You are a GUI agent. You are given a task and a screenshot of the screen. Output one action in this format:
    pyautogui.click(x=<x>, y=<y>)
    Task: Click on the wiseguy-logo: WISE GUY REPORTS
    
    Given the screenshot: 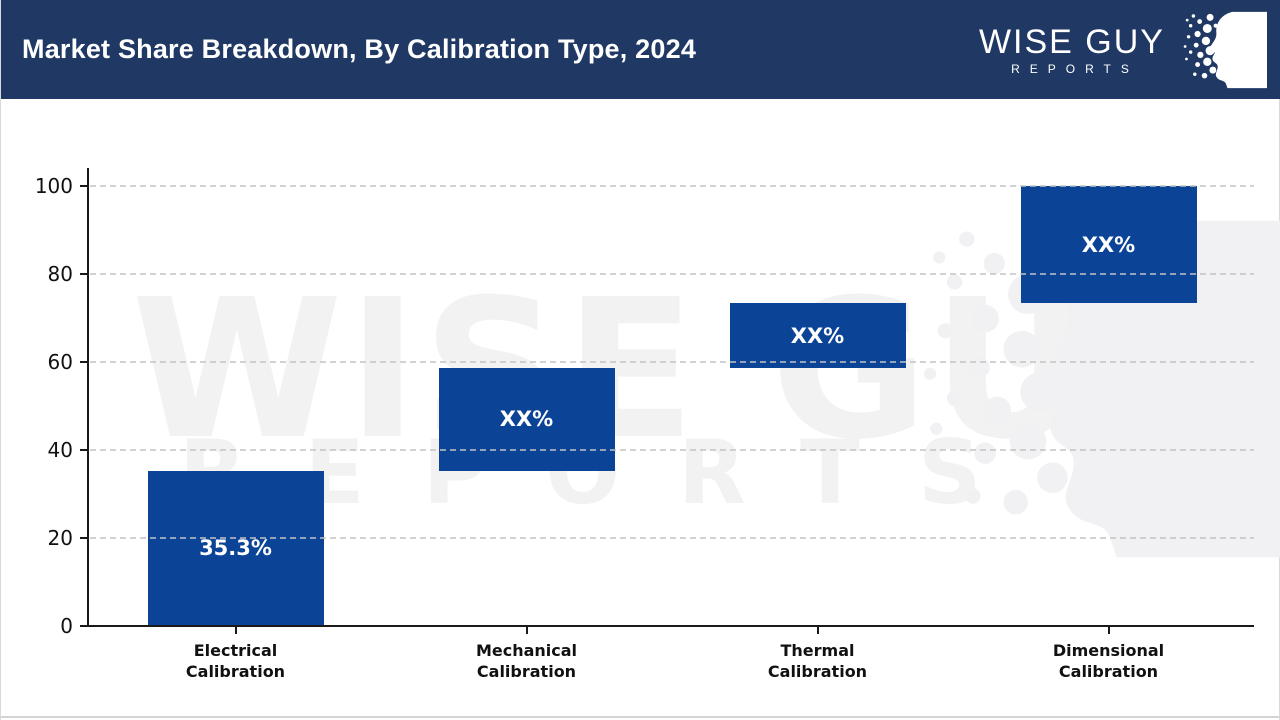 What is the action you would take?
    pyautogui.click(x=1123, y=50)
    